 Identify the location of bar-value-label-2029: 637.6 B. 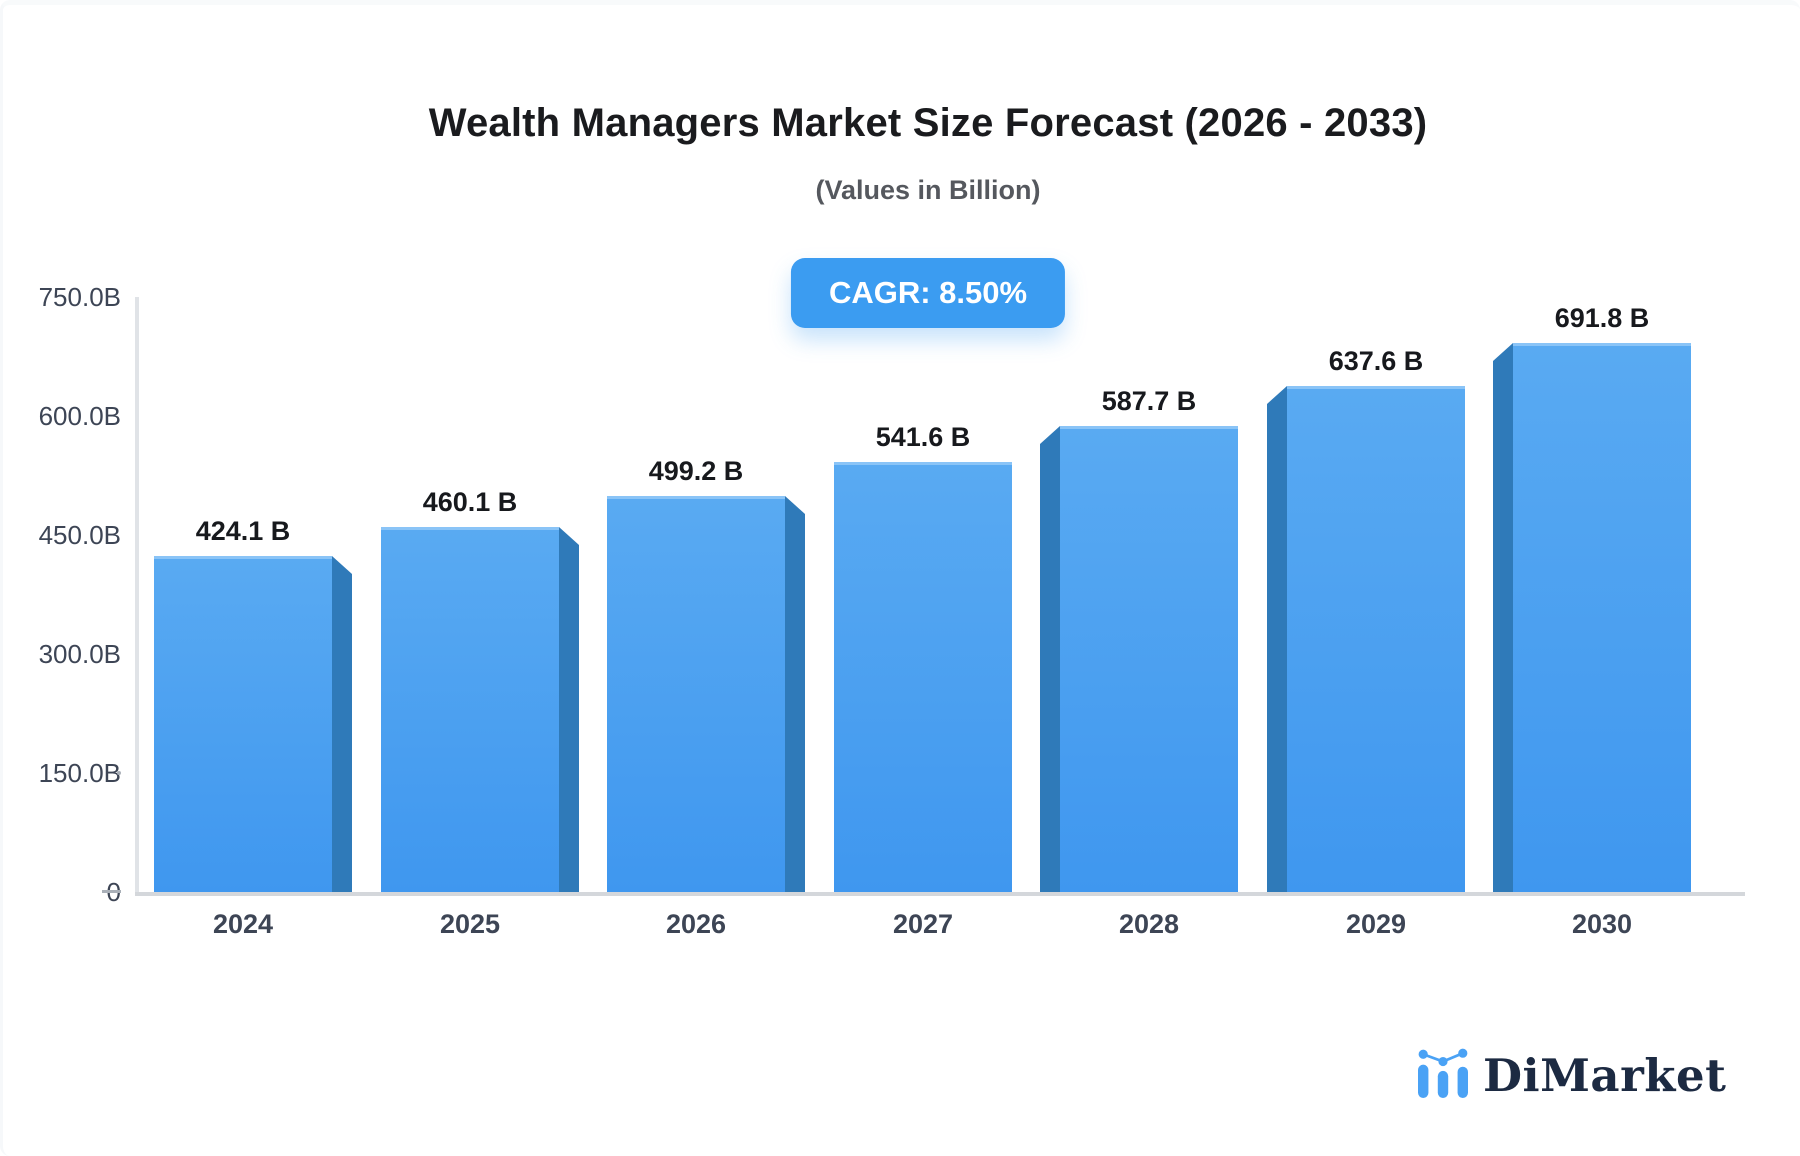
(1376, 361).